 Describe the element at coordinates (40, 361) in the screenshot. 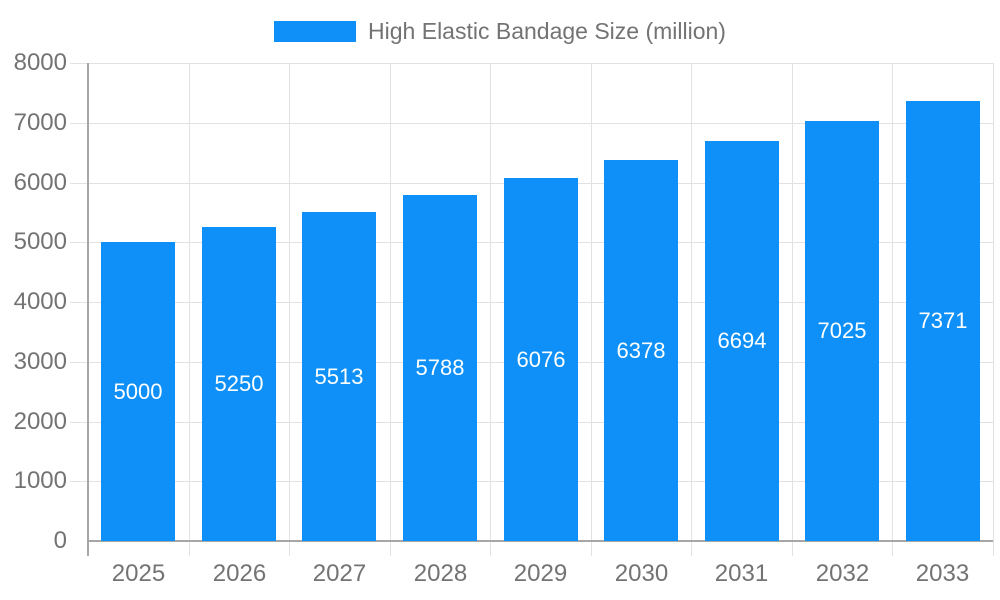

I see `y-tick-label: 3000` at that location.